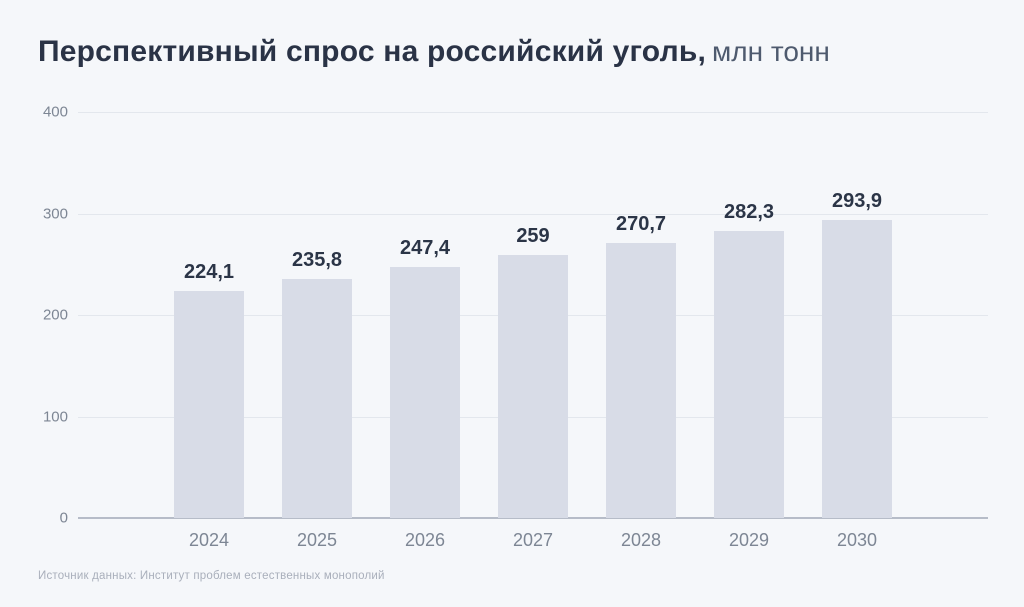 The width and height of the screenshot is (1024, 607). I want to click on y-axis-labels: 0 100 200 300 400, so click(34, 315).